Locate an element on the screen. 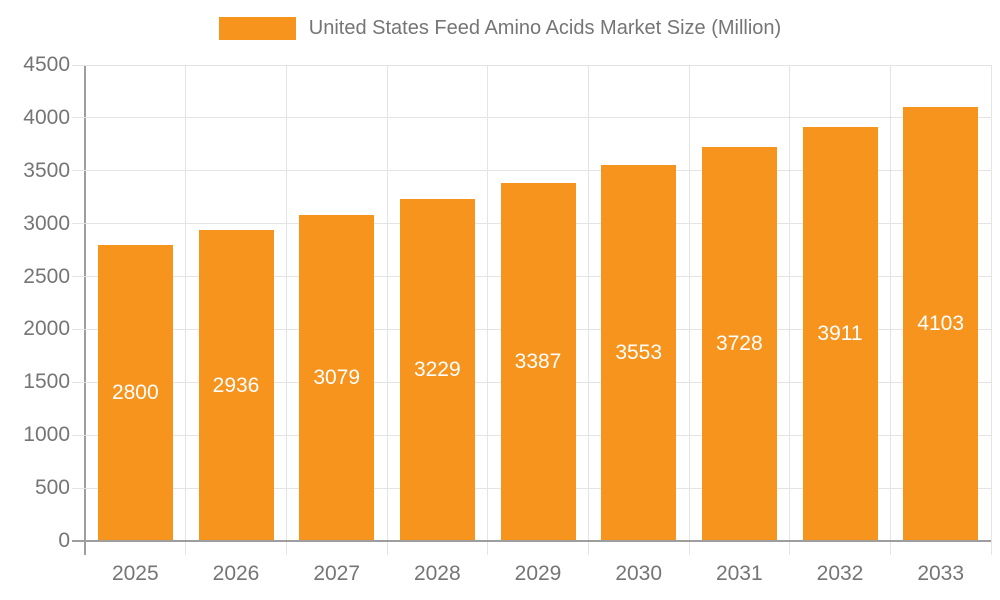 The height and width of the screenshot is (600, 1000). x-tick-label: 2027 is located at coordinates (337, 573).